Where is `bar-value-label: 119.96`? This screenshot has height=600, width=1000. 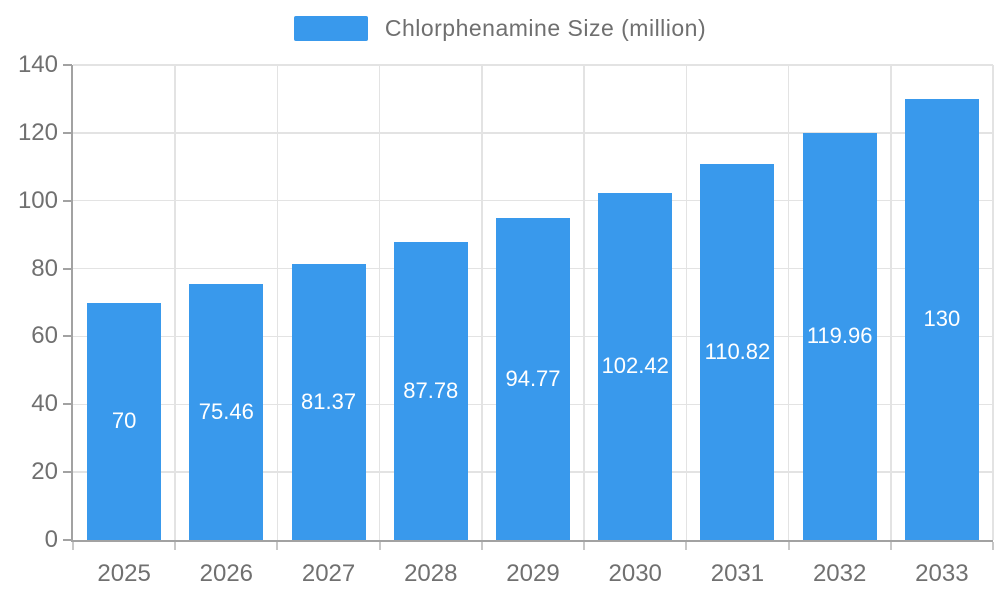 bar-value-label: 119.96 is located at coordinates (839, 336).